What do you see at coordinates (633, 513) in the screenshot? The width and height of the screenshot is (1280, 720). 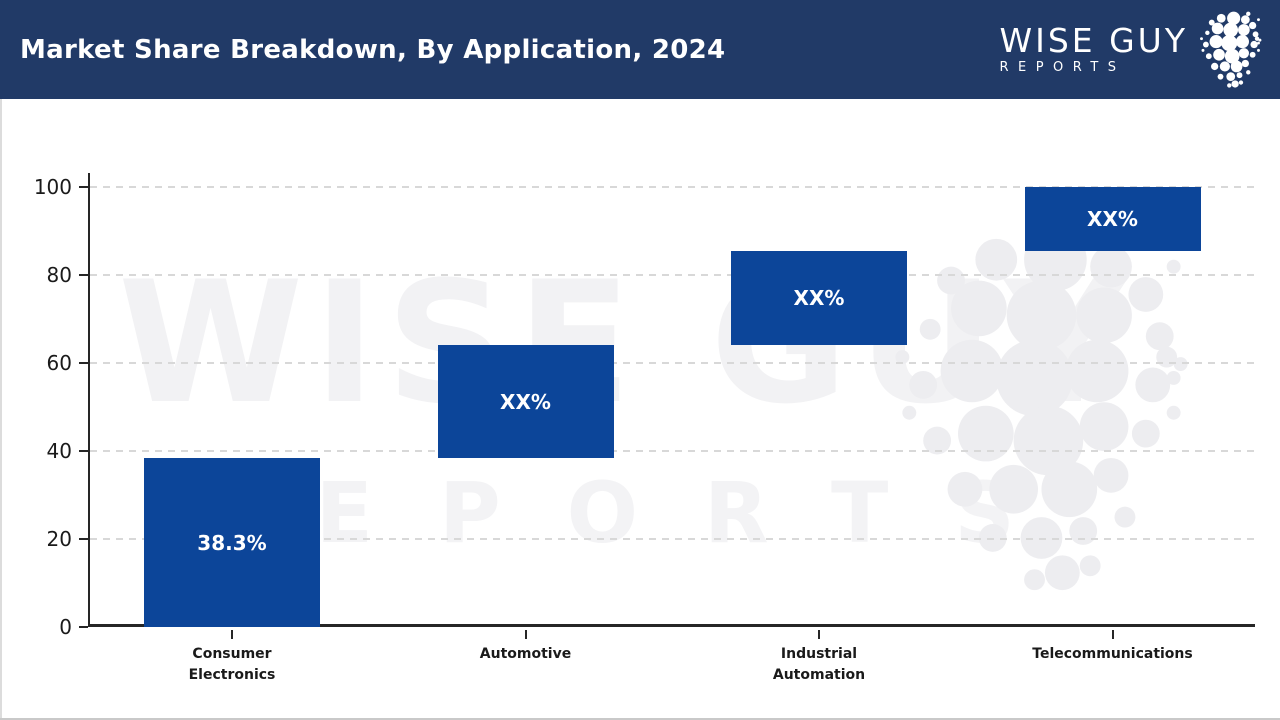 I see `watermark-subtext: REPORTS` at bounding box center [633, 513].